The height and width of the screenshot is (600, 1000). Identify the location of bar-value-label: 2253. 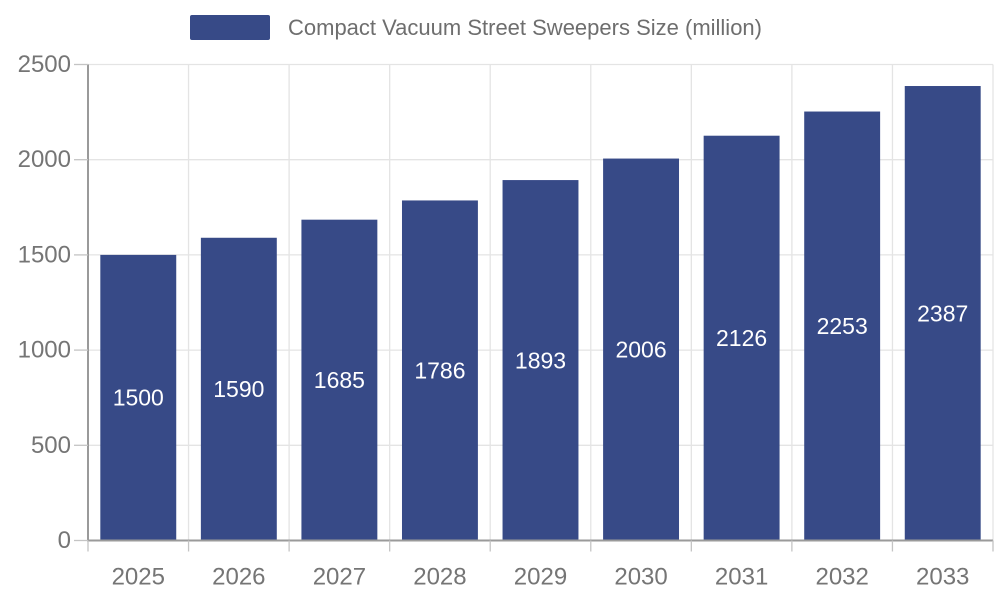
(842, 326).